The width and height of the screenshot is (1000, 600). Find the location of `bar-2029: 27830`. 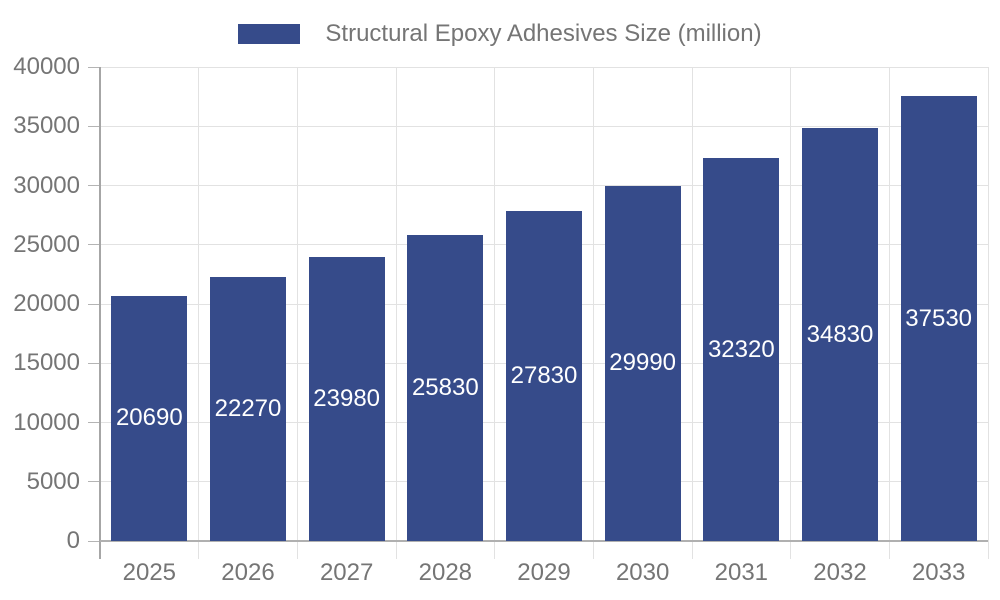

bar-2029: 27830 is located at coordinates (544, 376).